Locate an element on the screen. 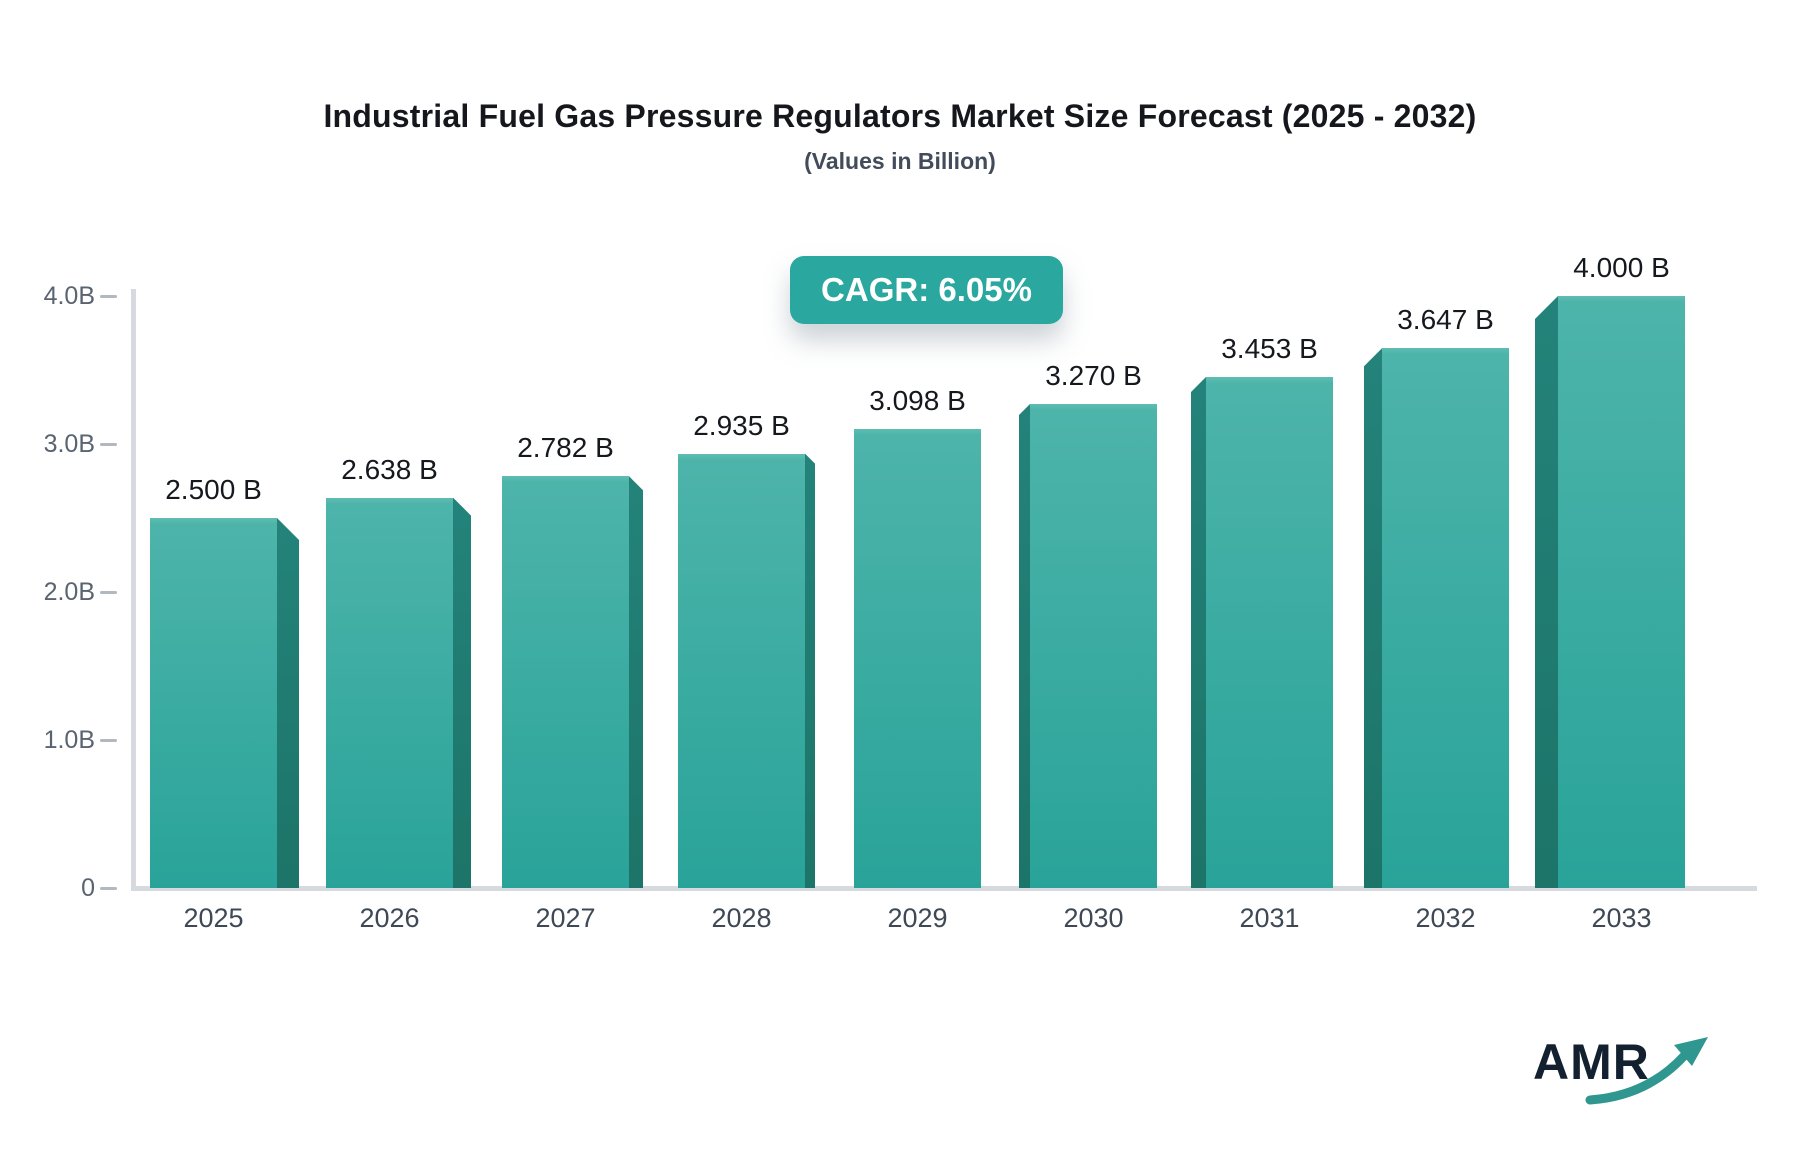 The height and width of the screenshot is (1156, 1800). x-tick-label: 2028 is located at coordinates (741, 918).